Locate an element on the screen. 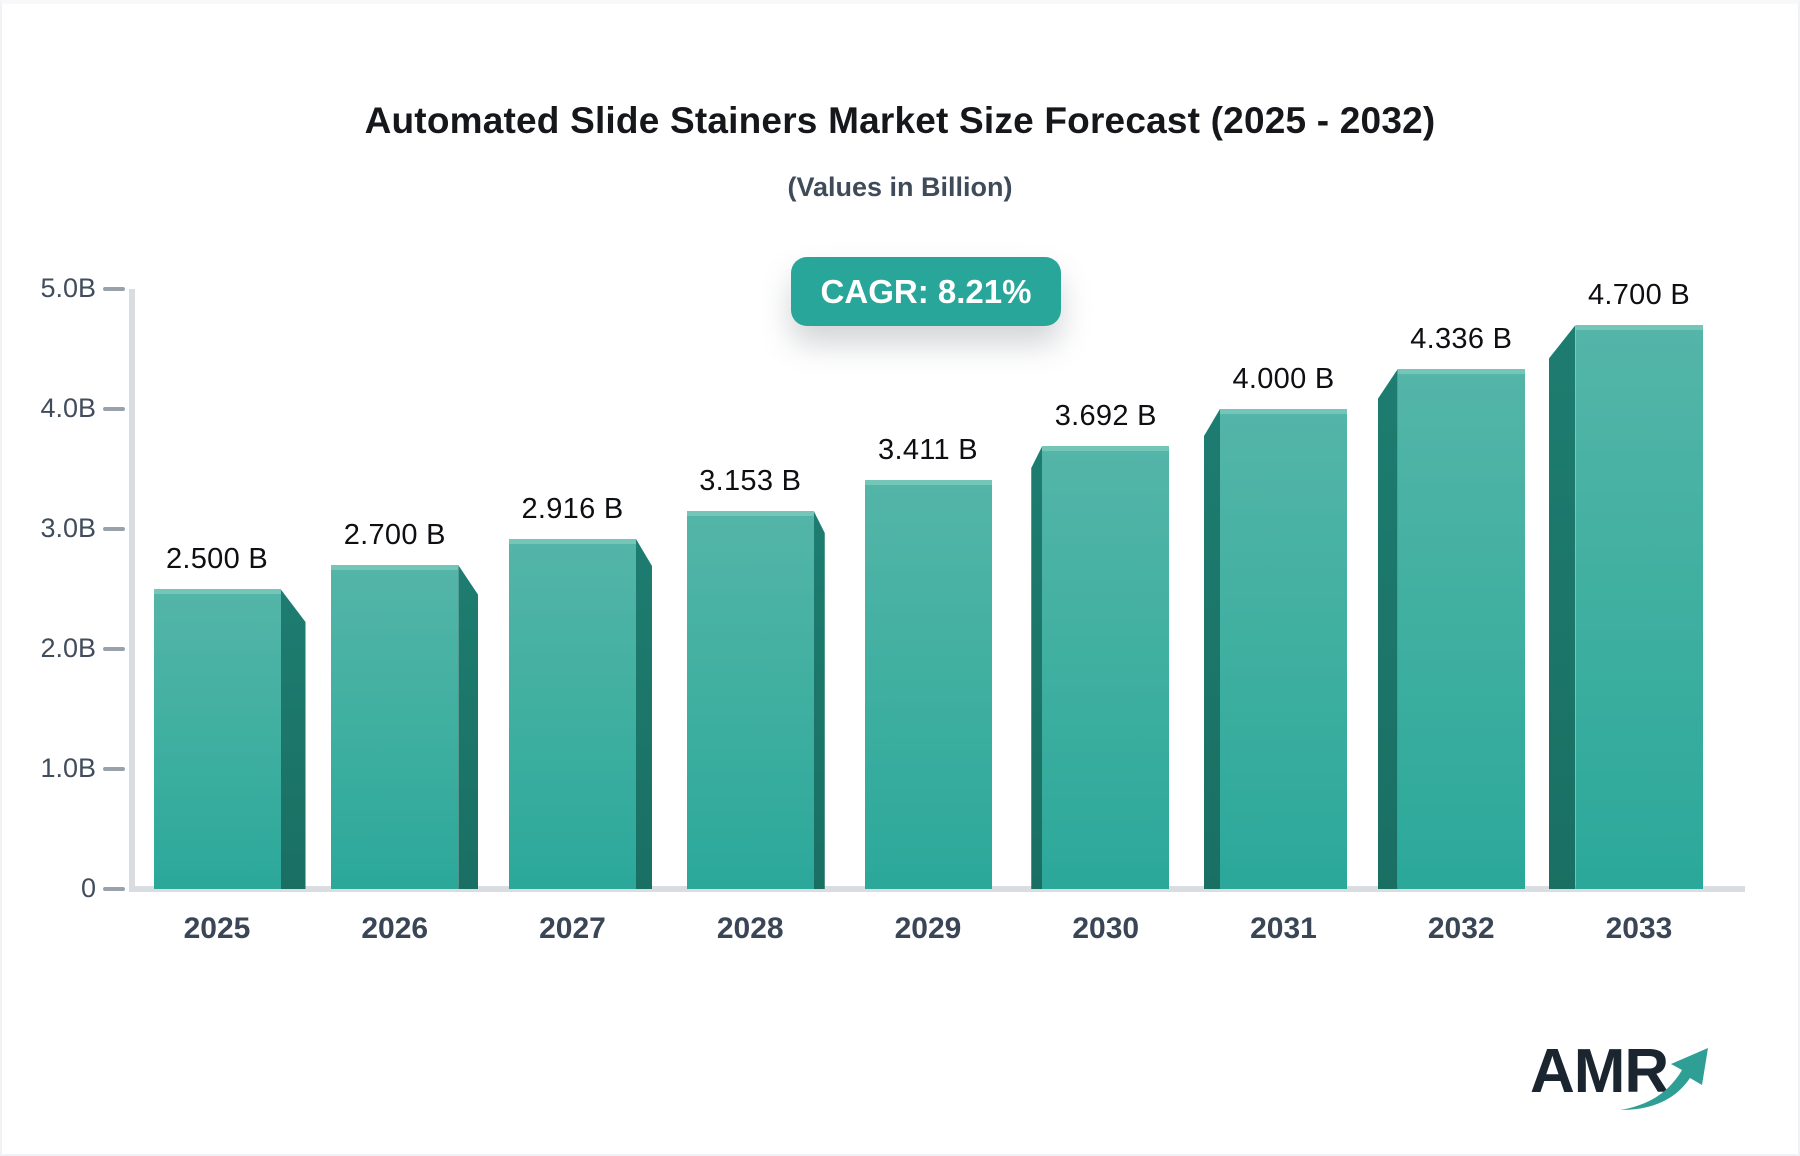 The height and width of the screenshot is (1156, 1800). brand-logo-text: AMR is located at coordinates (1599, 1071).